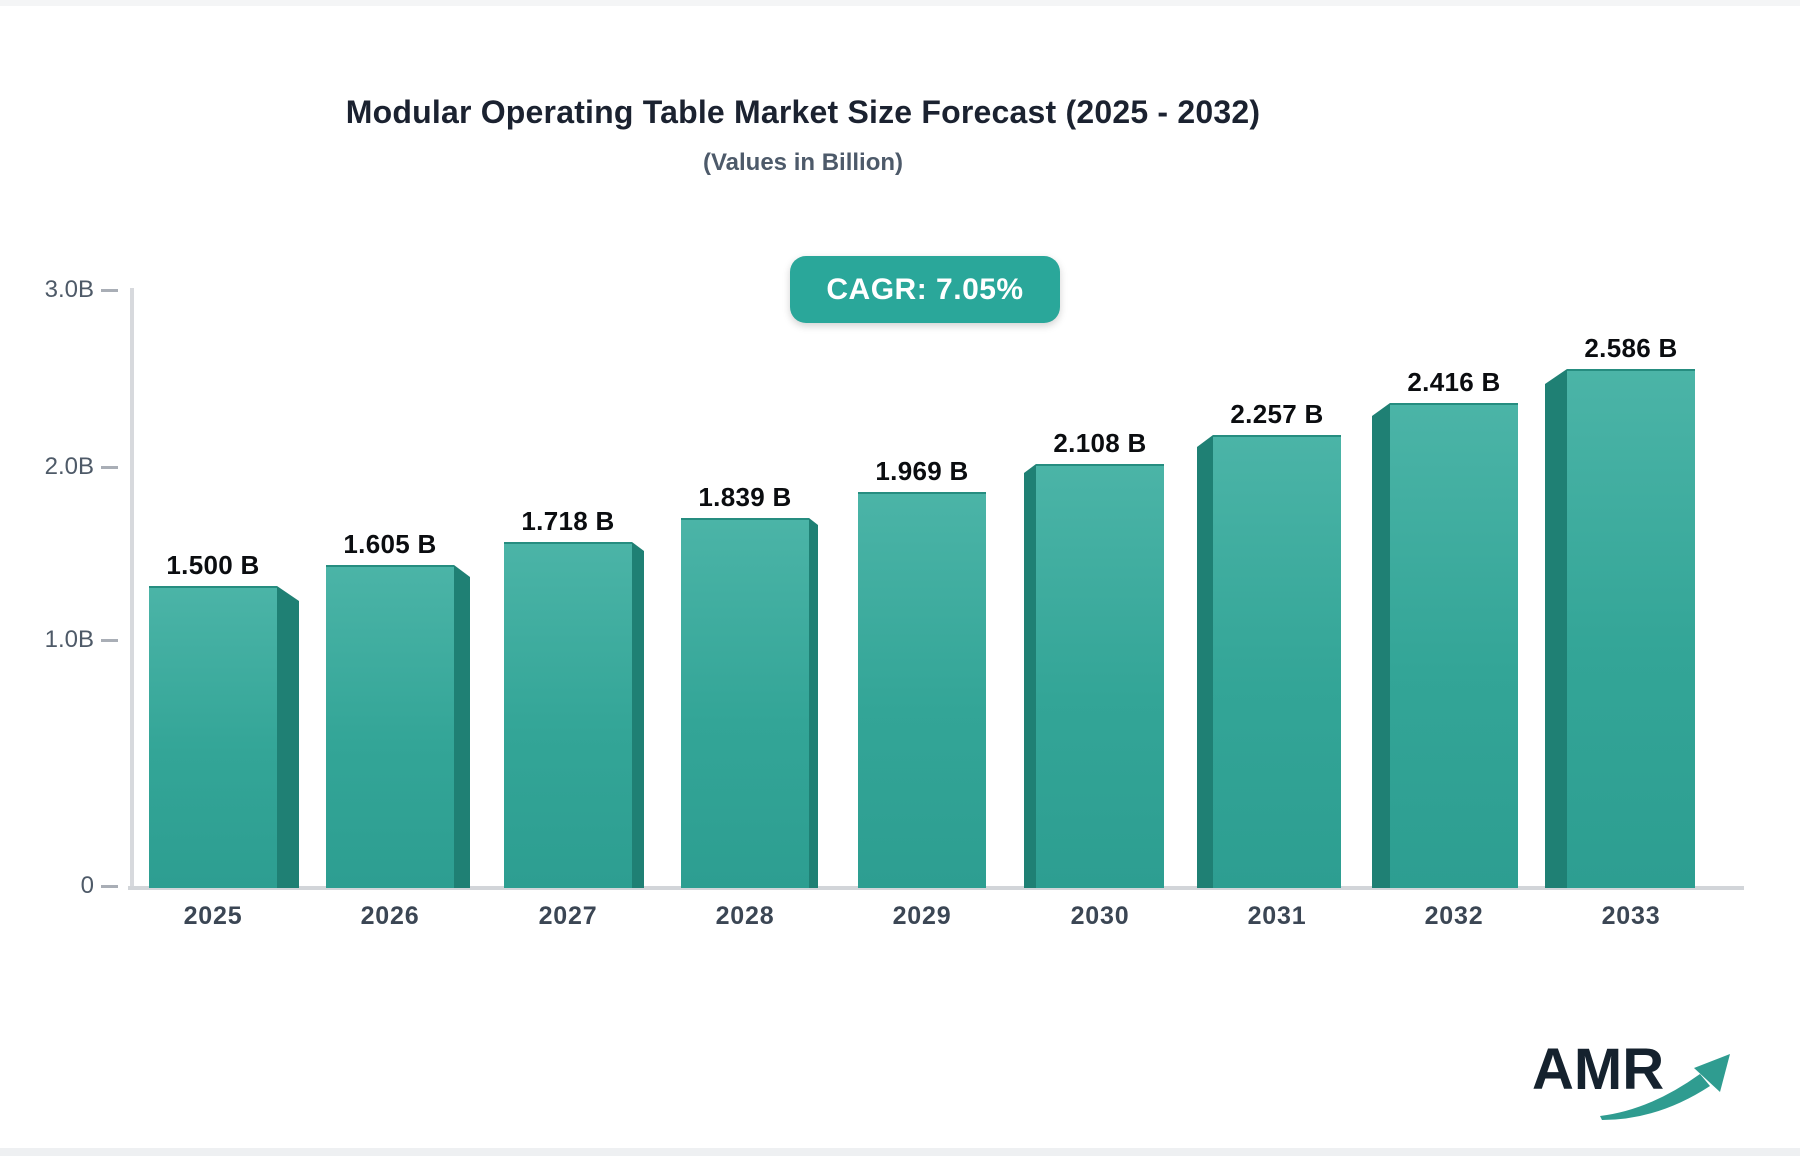 This screenshot has height=1156, width=1800. What do you see at coordinates (213, 565) in the screenshot?
I see `bar-value-label: 1.500 B` at bounding box center [213, 565].